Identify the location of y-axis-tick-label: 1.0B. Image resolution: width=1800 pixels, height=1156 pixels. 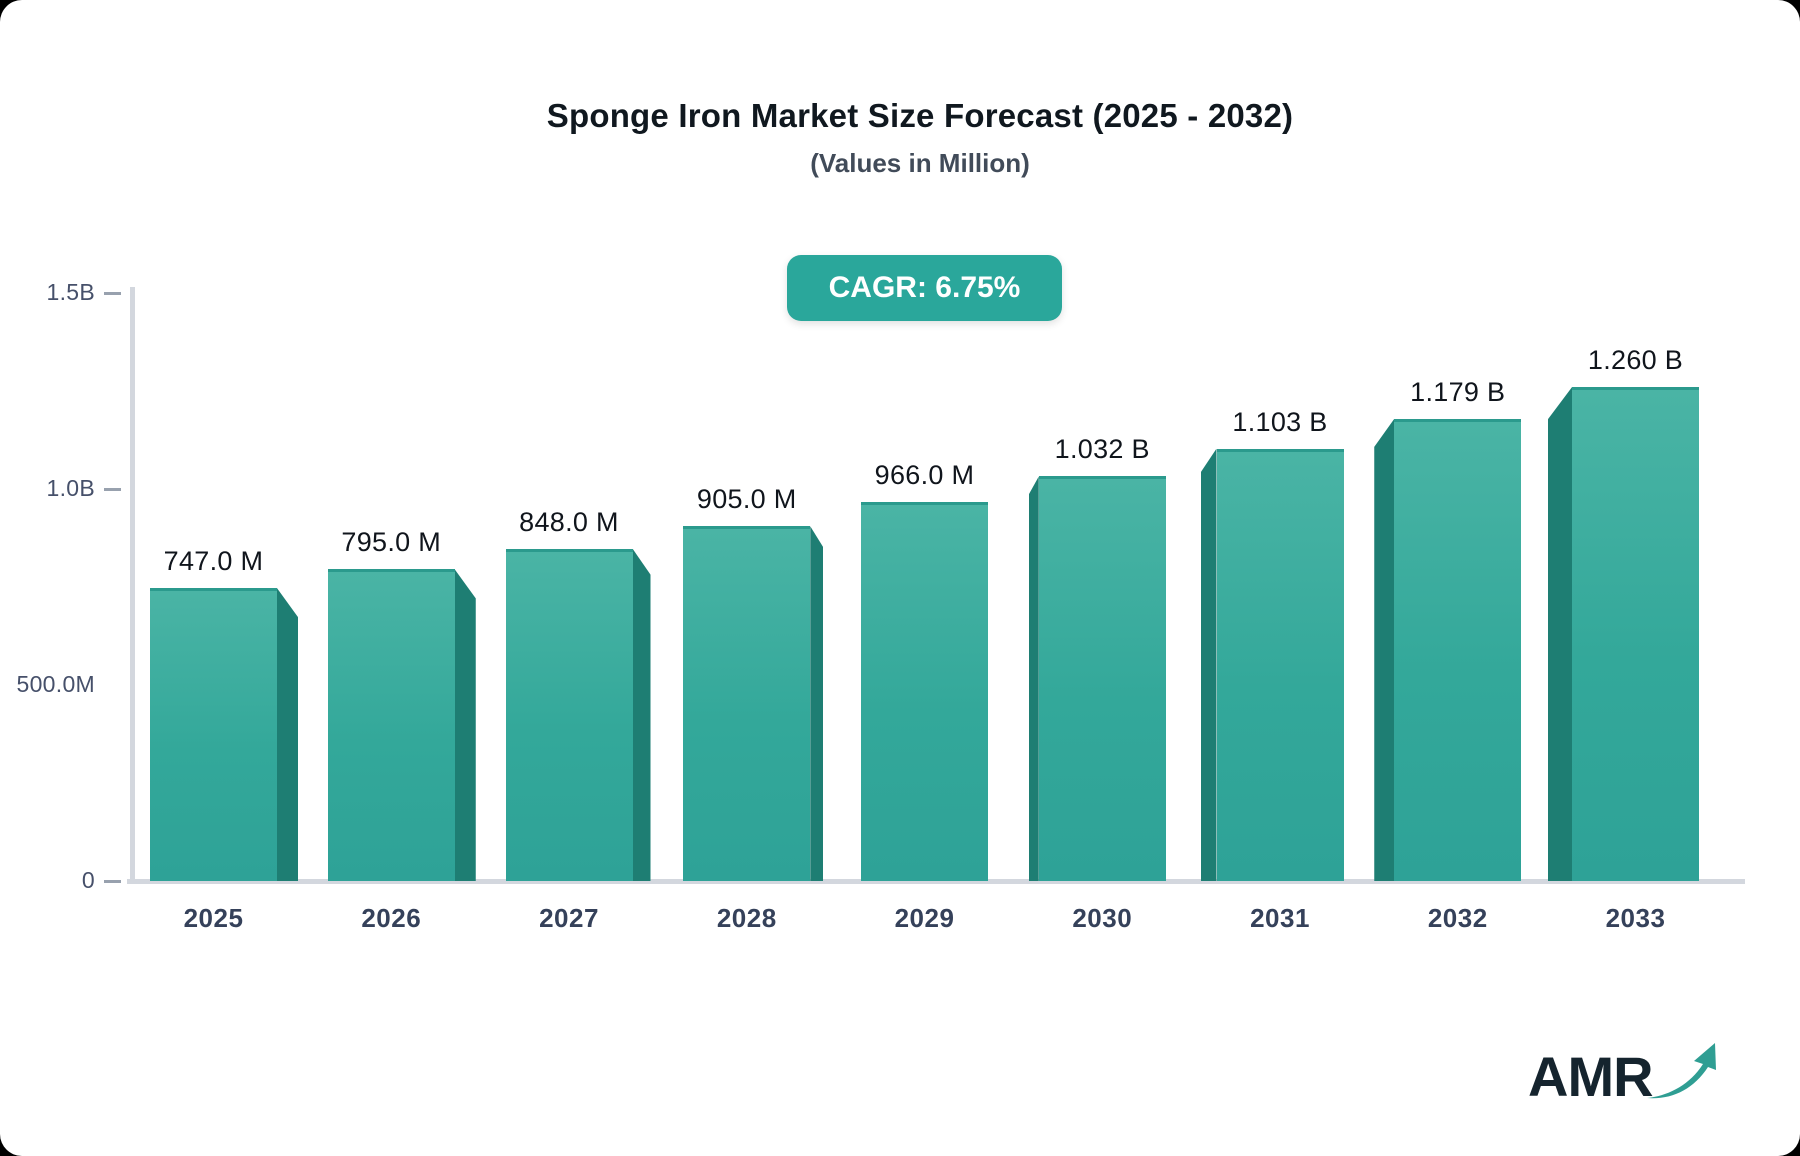
(70, 488).